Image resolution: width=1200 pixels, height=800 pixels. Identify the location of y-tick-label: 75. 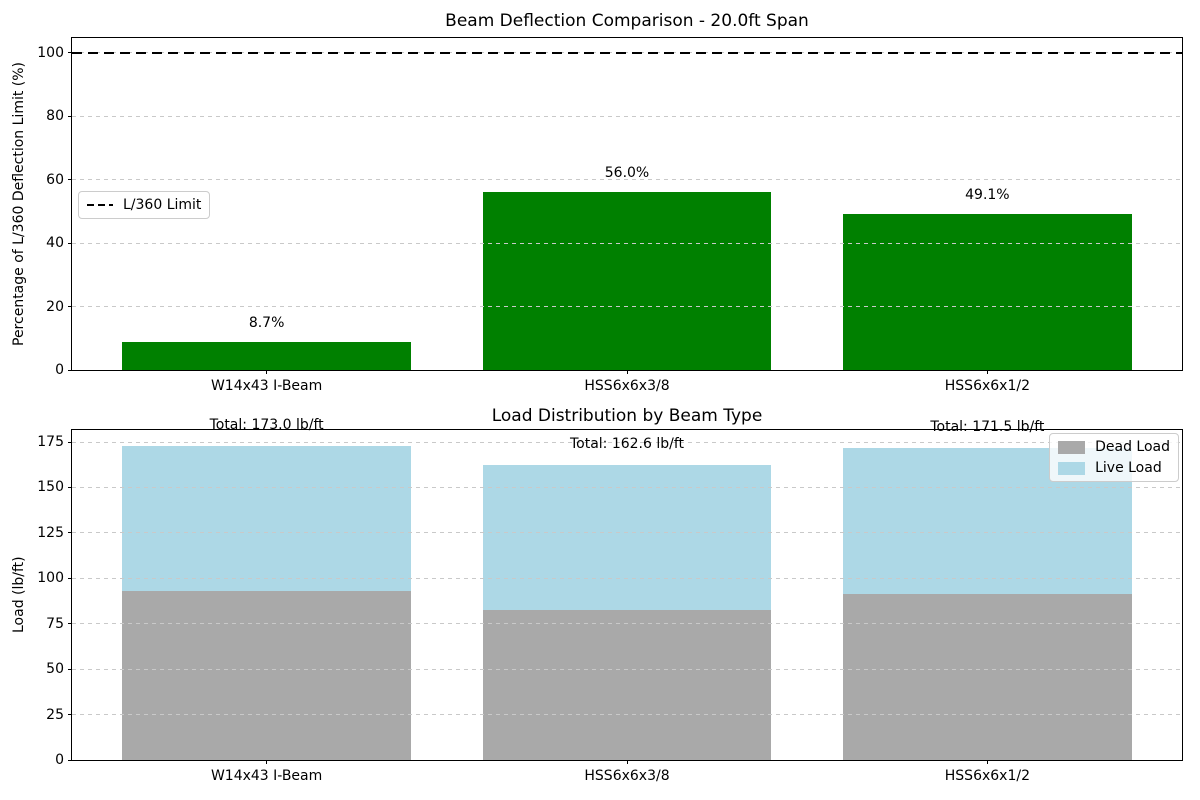
(55, 623).